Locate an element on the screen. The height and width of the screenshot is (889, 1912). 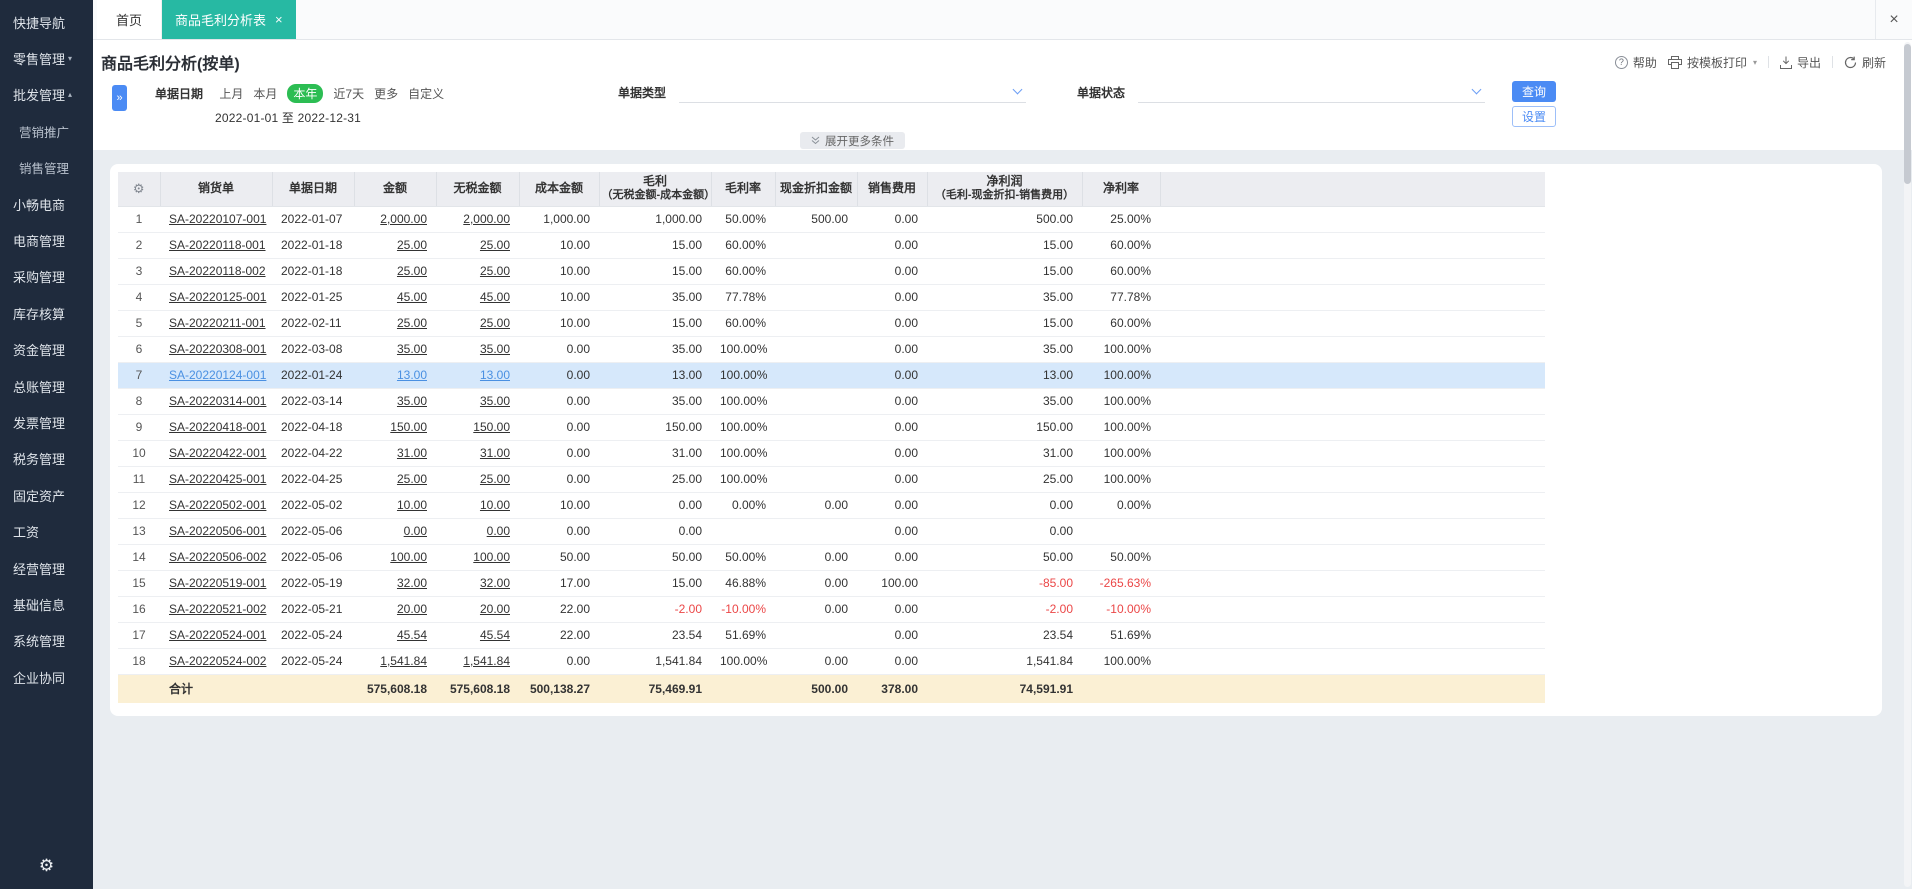
sidebar-item: 经营管理 is located at coordinates (39, 569).